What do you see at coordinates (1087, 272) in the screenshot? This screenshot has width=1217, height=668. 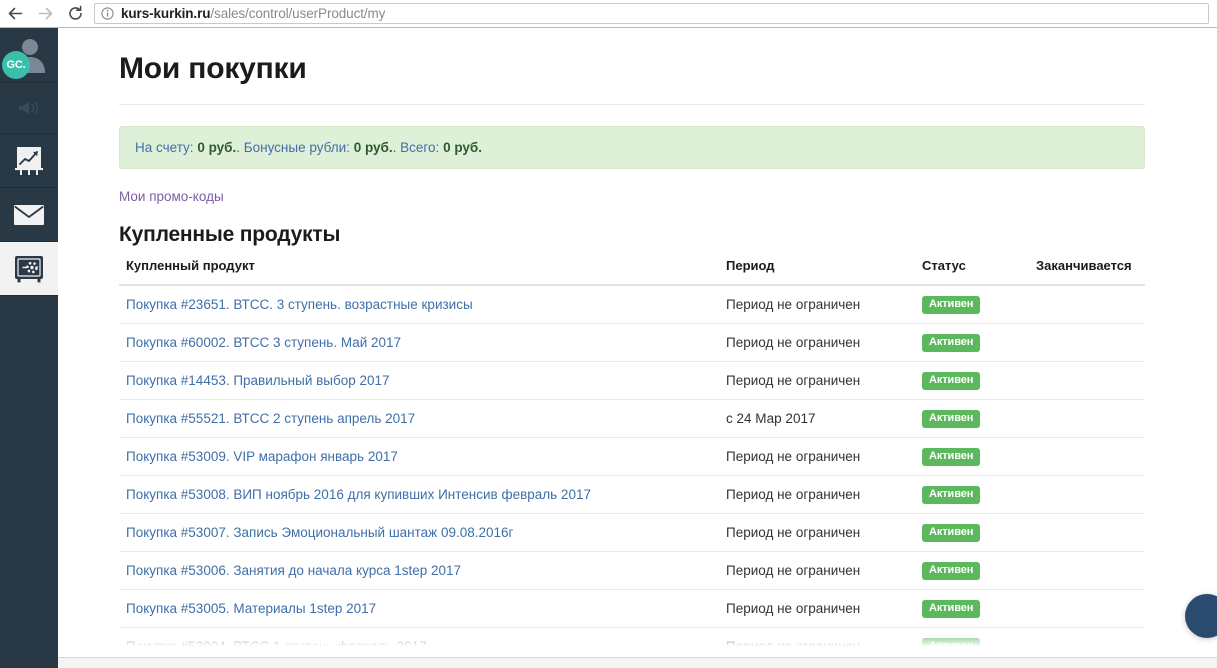 I see `column-header-ends: Заканчивается` at bounding box center [1087, 272].